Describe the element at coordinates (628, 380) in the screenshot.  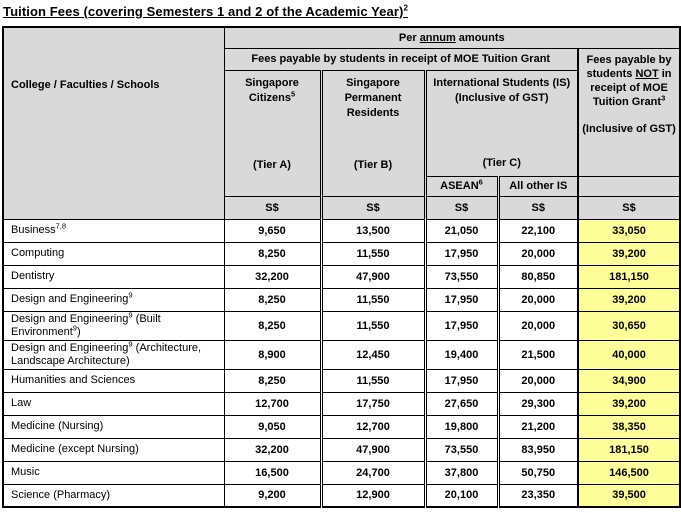
I see `non-grant-fee-cell: 34,900` at that location.